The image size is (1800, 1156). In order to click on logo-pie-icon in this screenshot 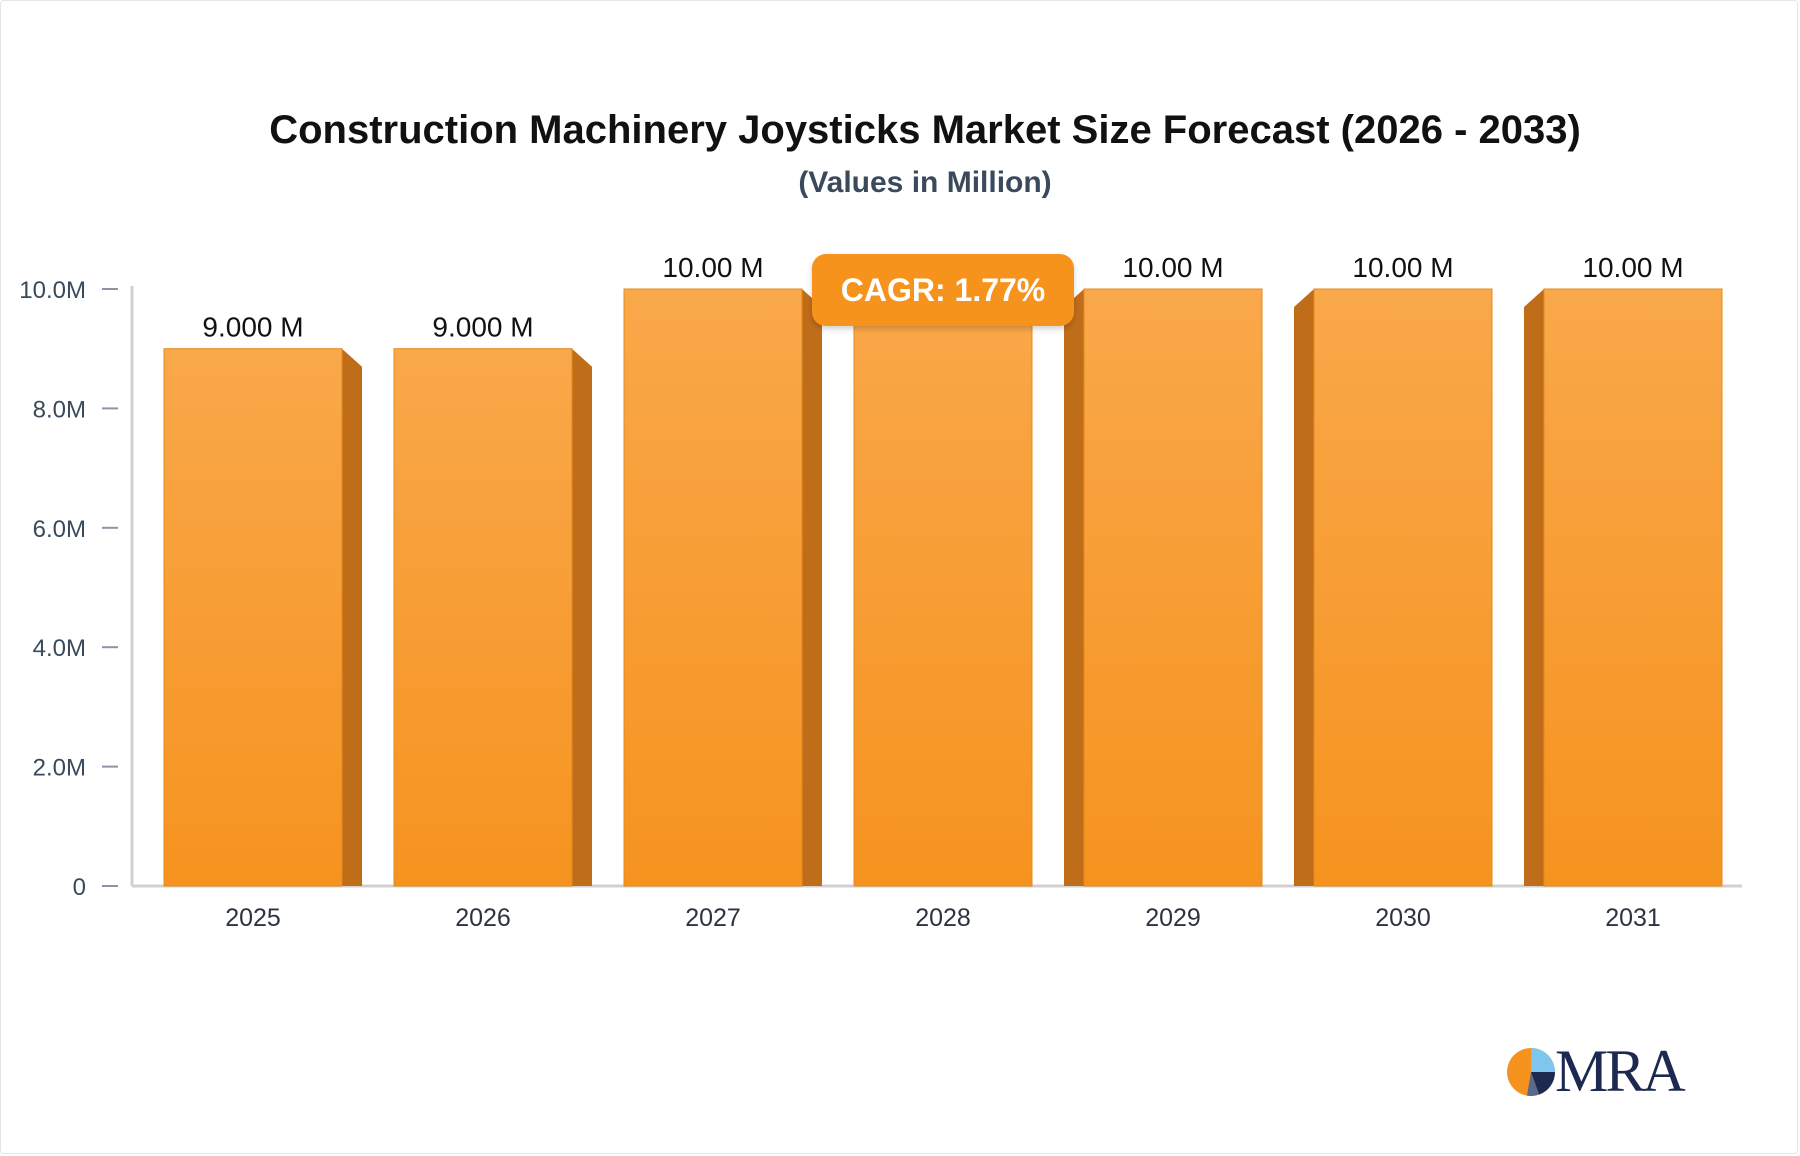, I will do `click(1531, 1072)`.